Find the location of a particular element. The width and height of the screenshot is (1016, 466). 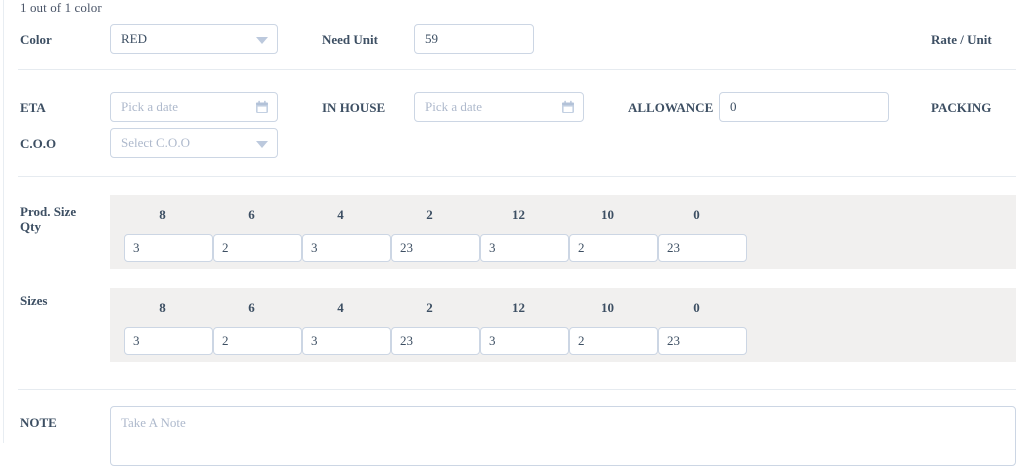

coo-label: C.O.O is located at coordinates (38, 143).